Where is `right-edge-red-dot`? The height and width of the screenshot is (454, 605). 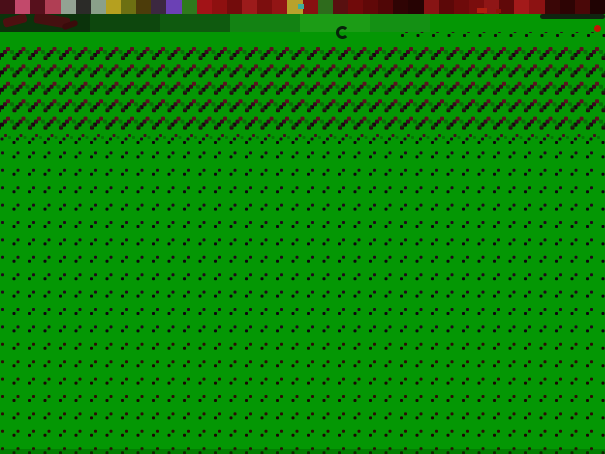 right-edge-red-dot is located at coordinates (597, 28).